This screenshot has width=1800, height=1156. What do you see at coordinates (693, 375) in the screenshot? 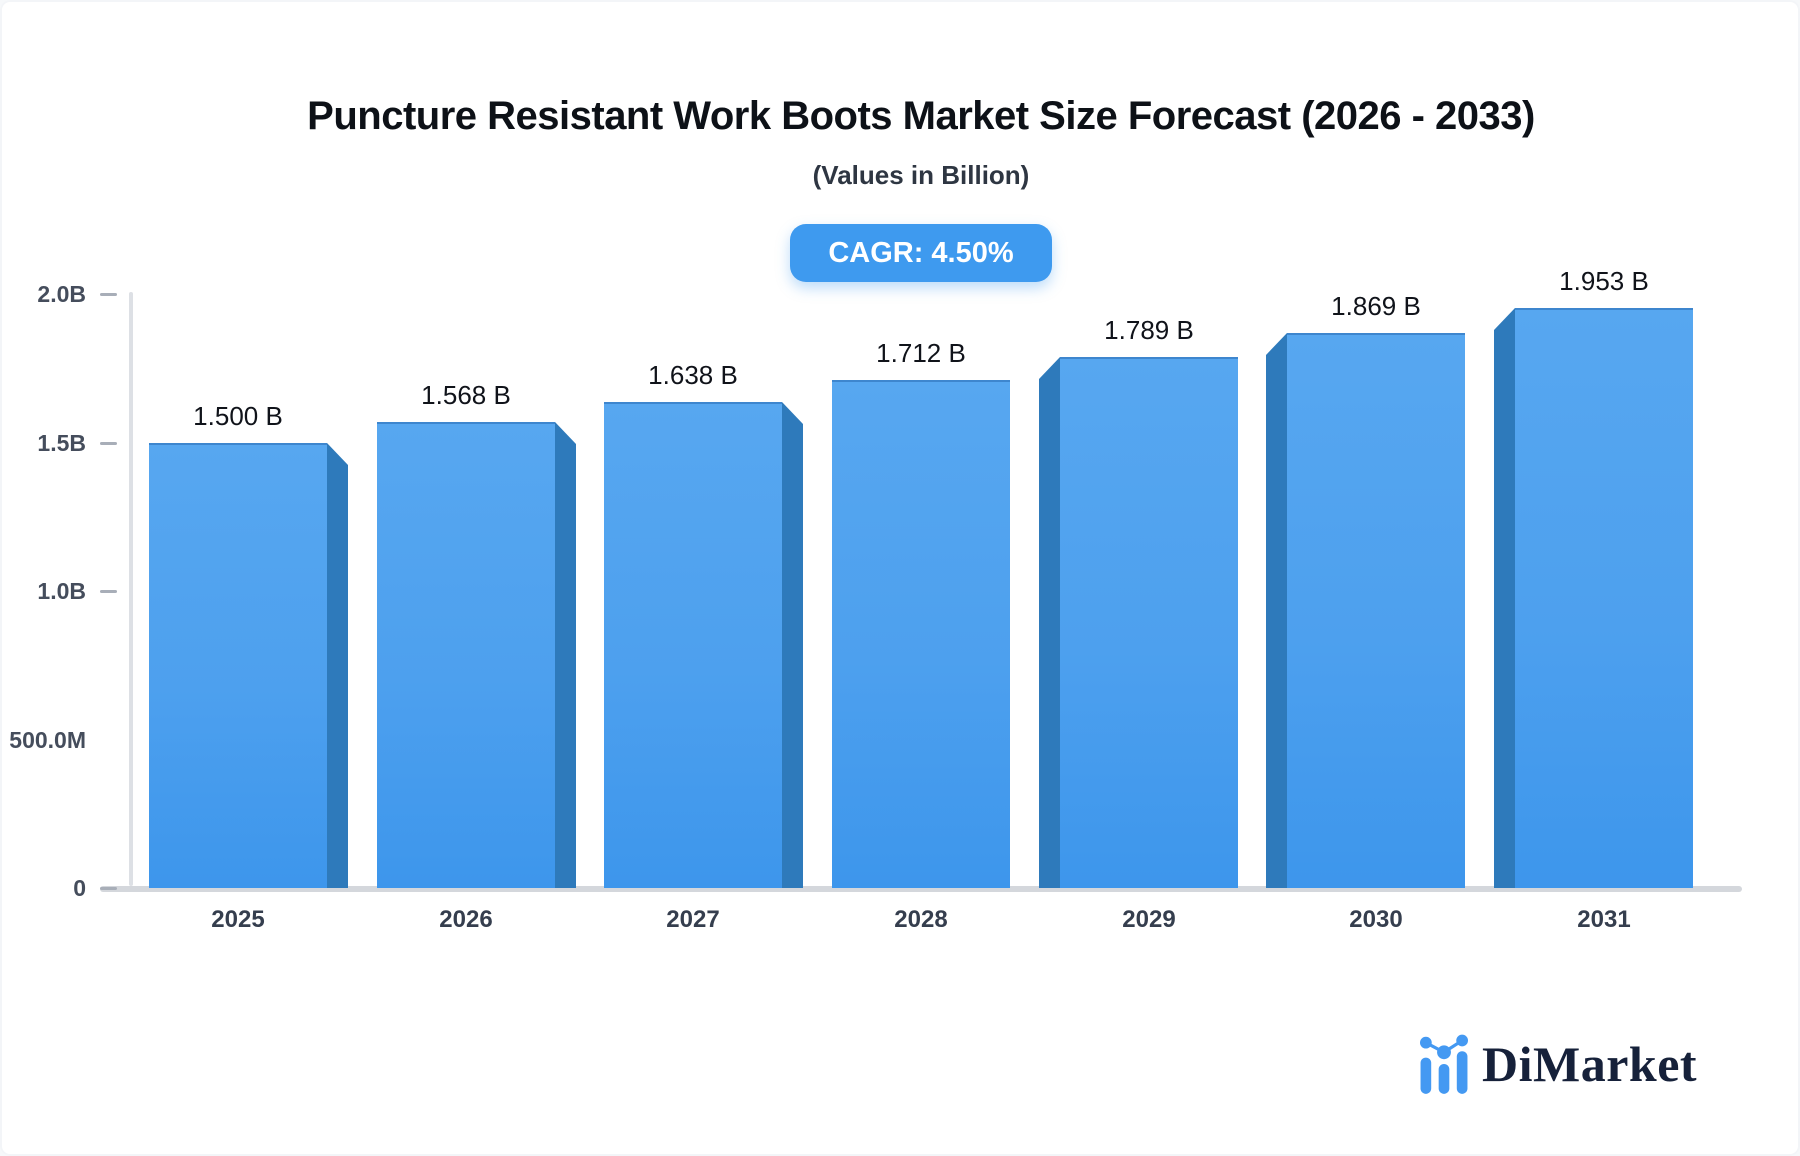
I see `bar-value-label: 1.638 B` at bounding box center [693, 375].